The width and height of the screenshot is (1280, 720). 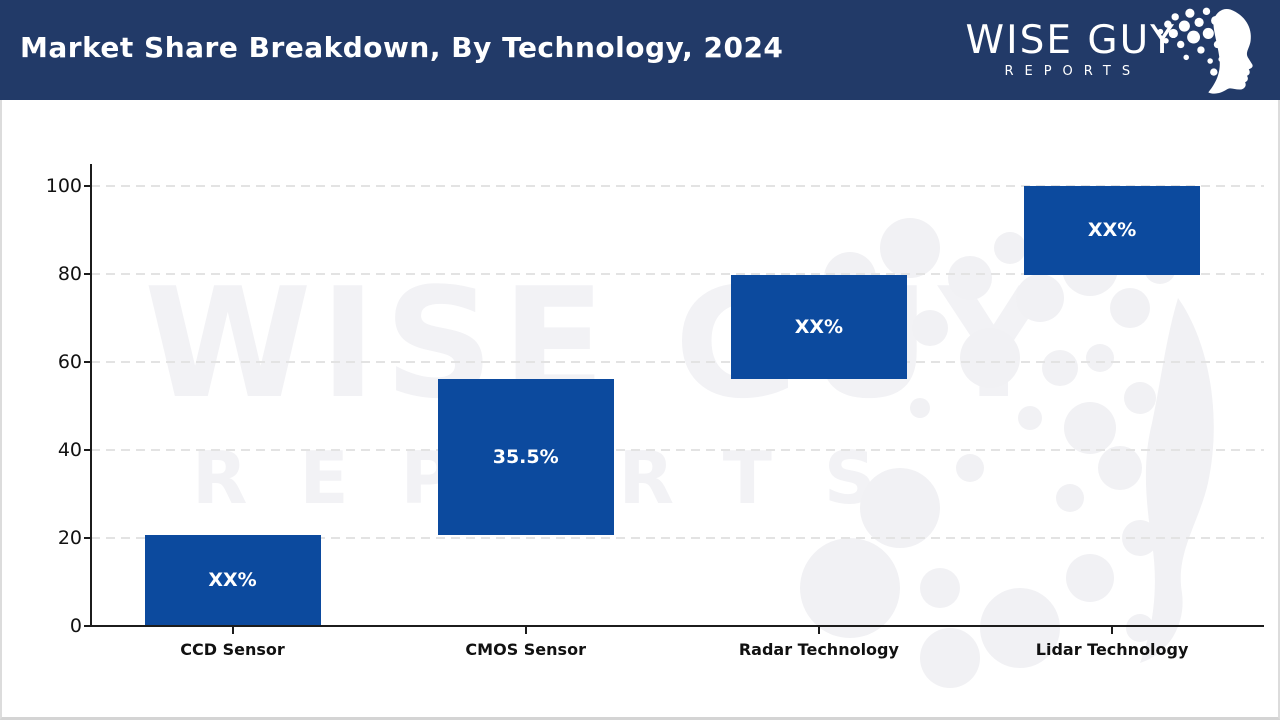 What do you see at coordinates (69, 538) in the screenshot?
I see `y-tick-label: 20` at bounding box center [69, 538].